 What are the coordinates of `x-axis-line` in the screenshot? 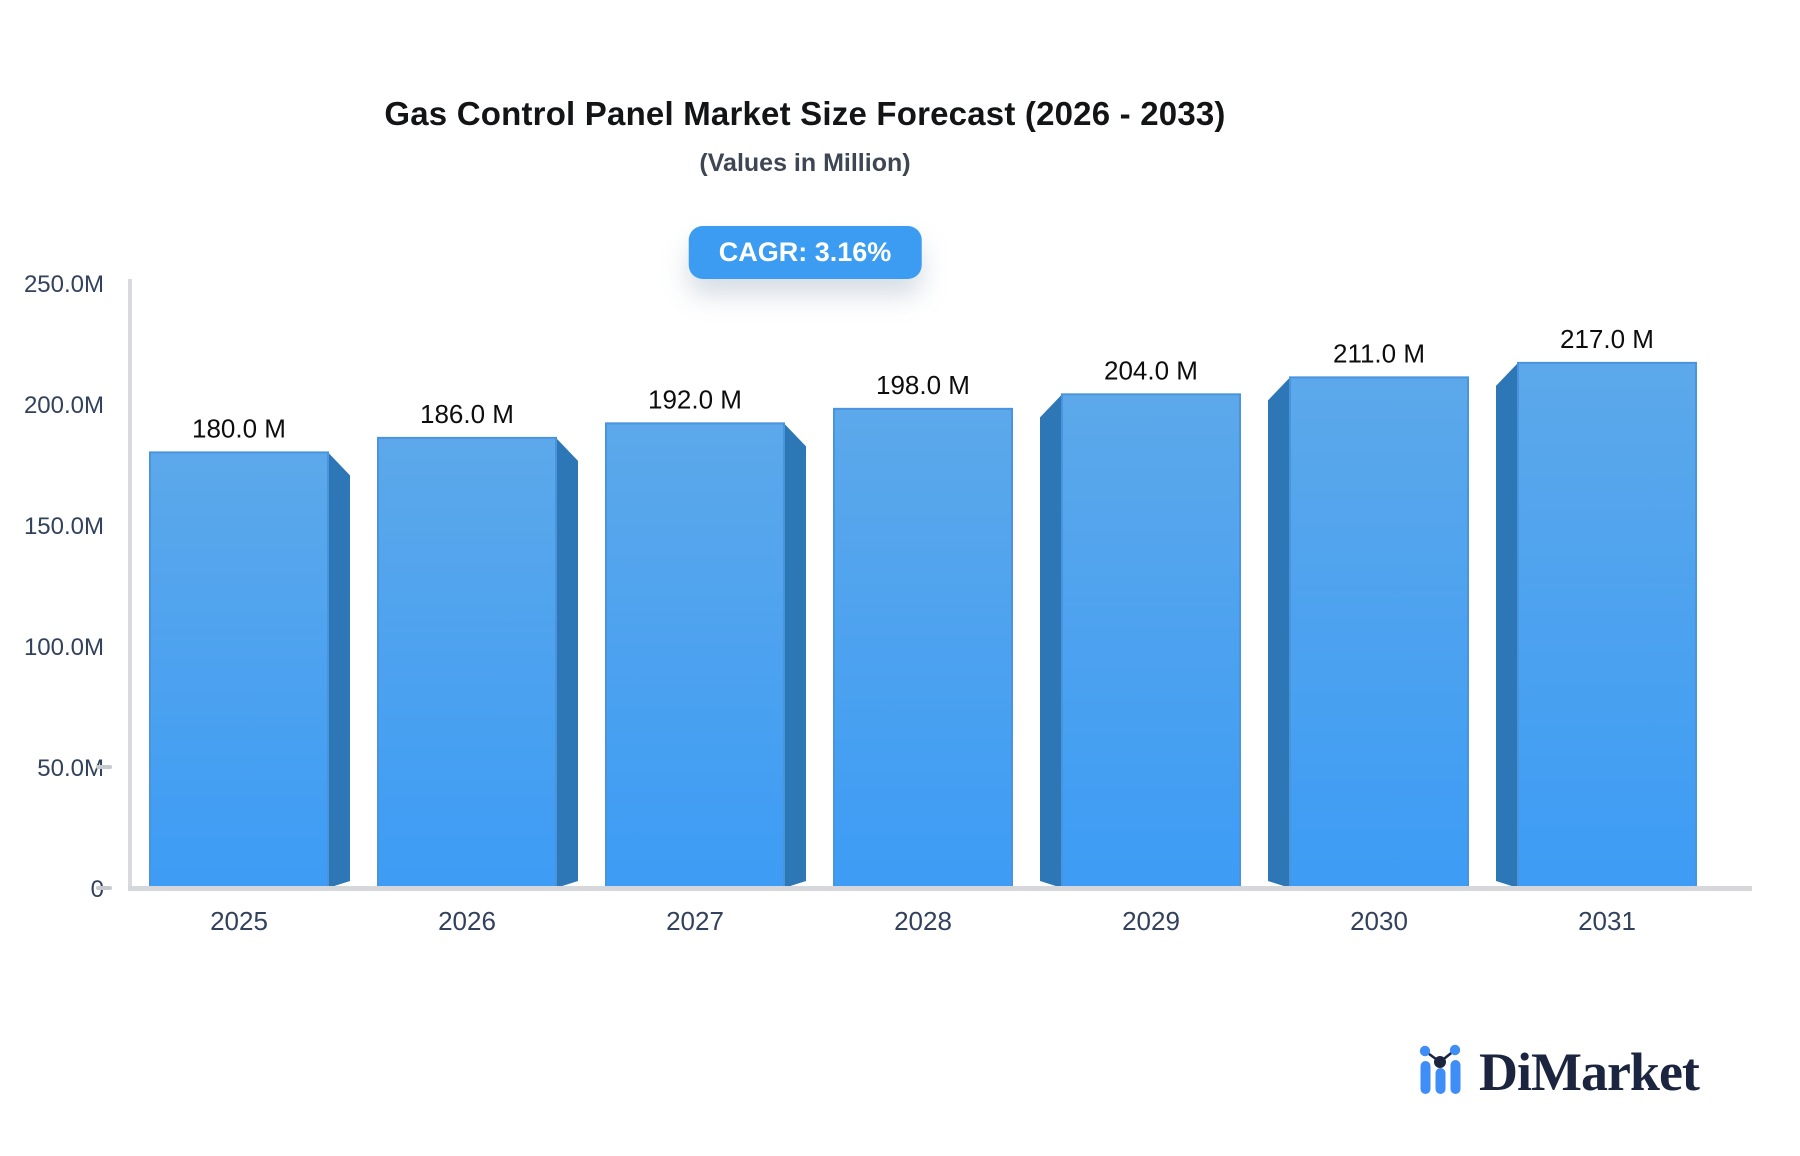 It's located at (940, 888).